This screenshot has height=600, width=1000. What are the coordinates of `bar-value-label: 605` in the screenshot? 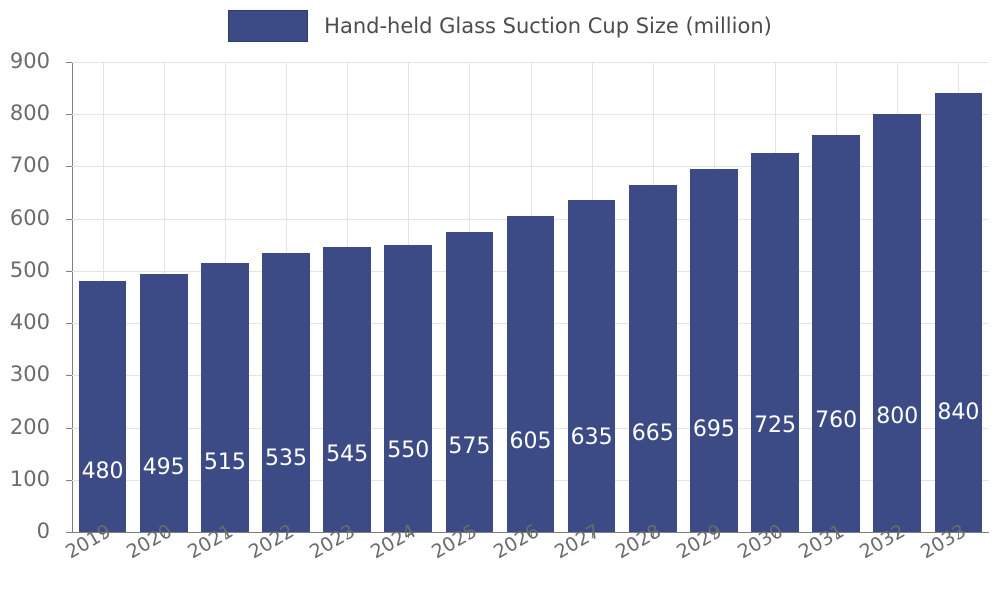 It's located at (530, 442).